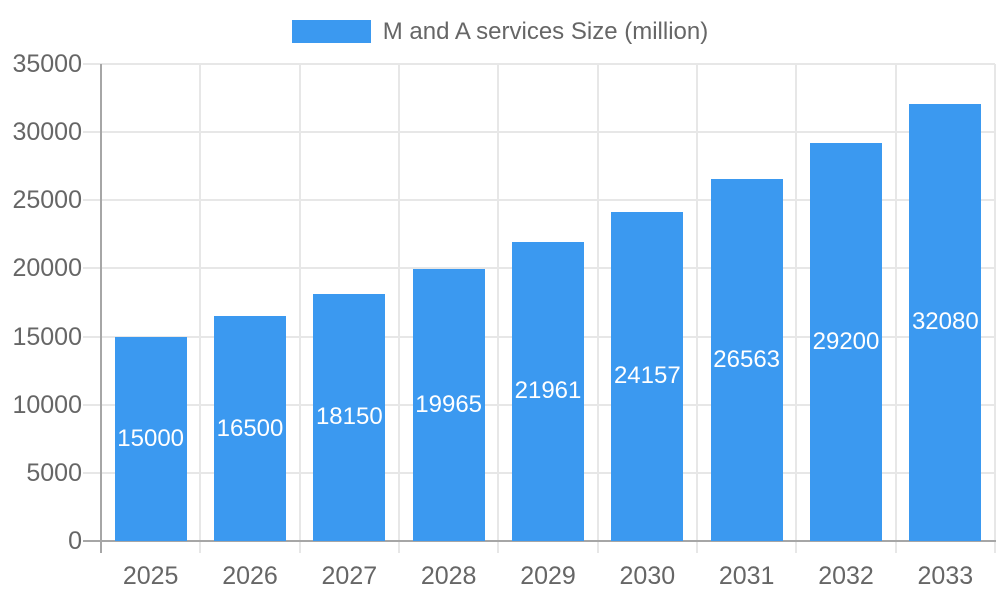  I want to click on bar-2027, so click(349, 417).